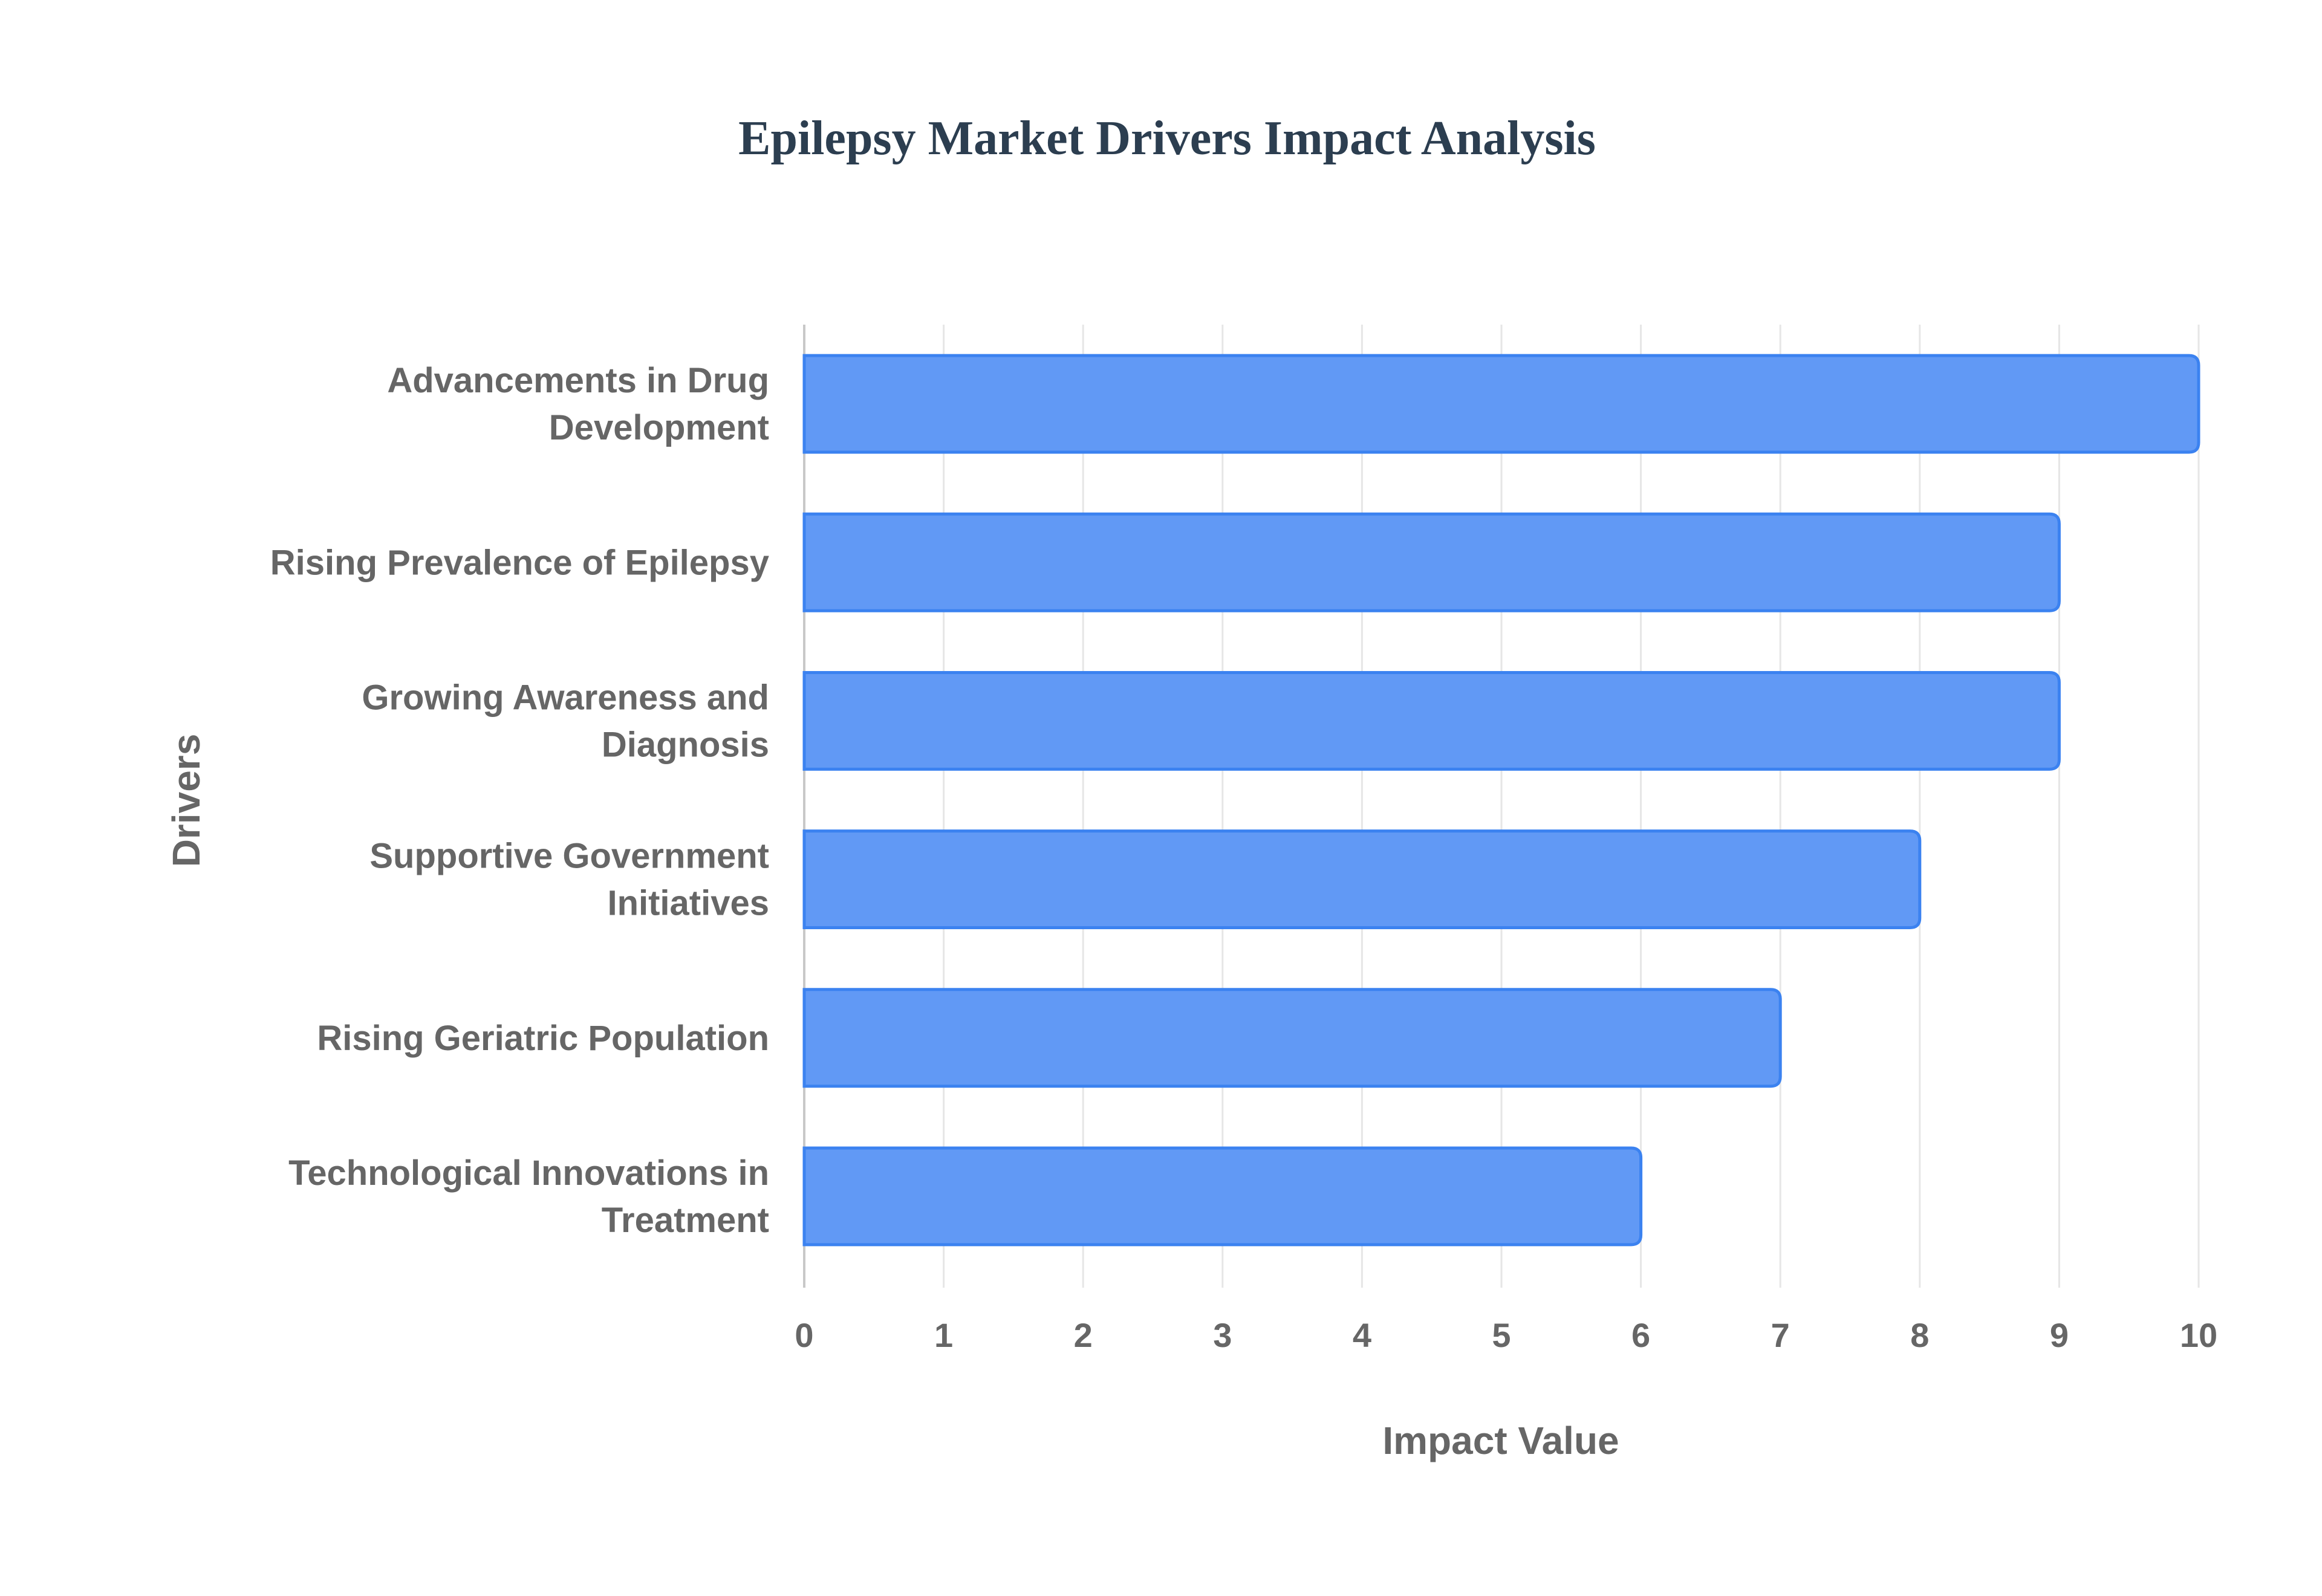  Describe the element at coordinates (1640, 1335) in the screenshot. I see `x-tick-label: 6` at that location.